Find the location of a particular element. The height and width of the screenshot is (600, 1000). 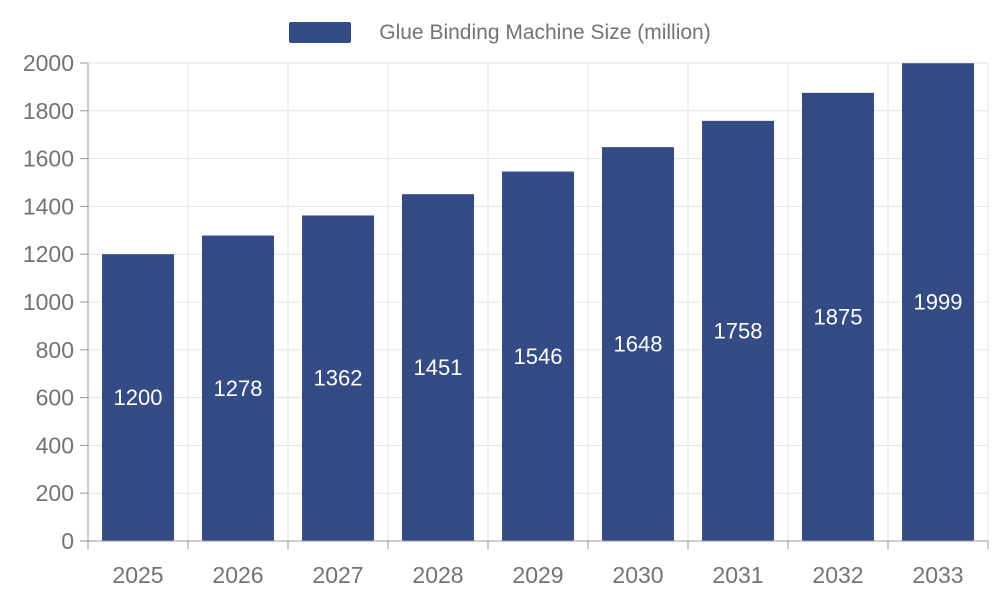

y-tick-label: 800 is located at coordinates (55, 350).